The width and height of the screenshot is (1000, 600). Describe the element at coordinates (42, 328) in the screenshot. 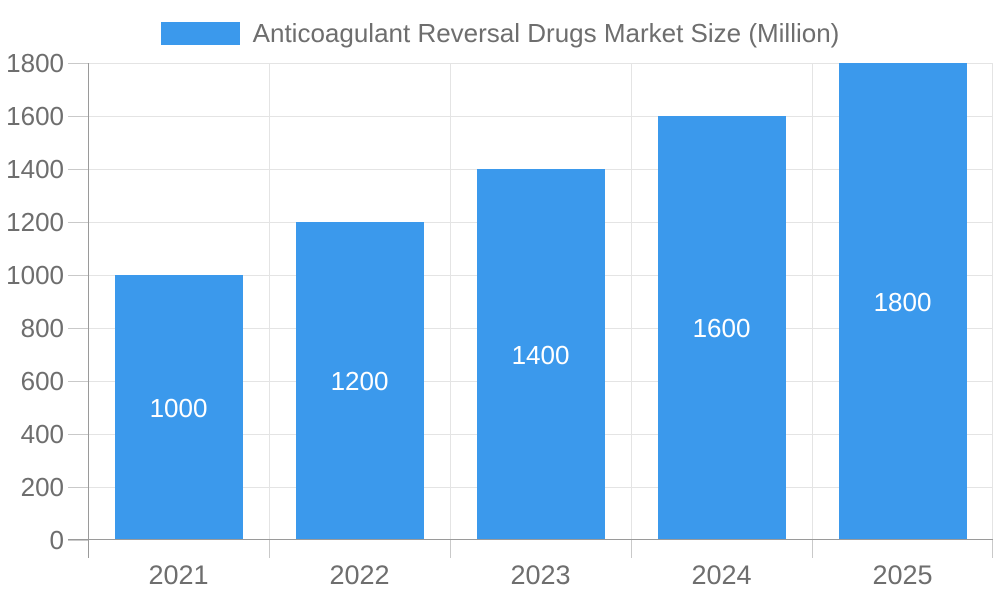

I see `y-axis-tick-label: 800` at that location.